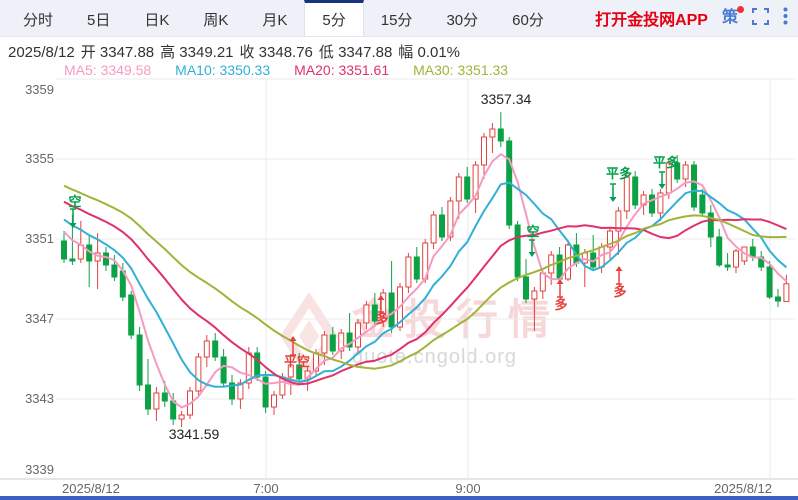 Image resolution: width=798 pixels, height=500 pixels. I want to click on tab-15分: 15分, so click(396, 20).